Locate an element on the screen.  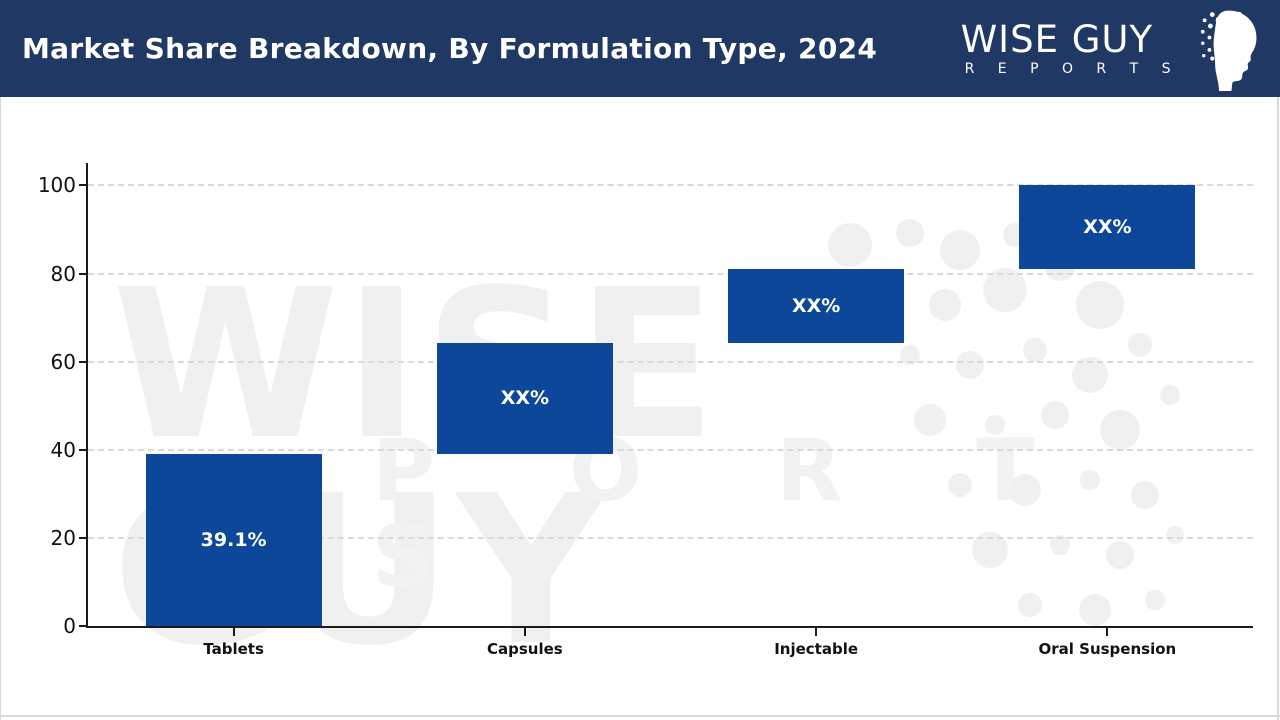
bar-capsules: XX% is located at coordinates (524, 398).